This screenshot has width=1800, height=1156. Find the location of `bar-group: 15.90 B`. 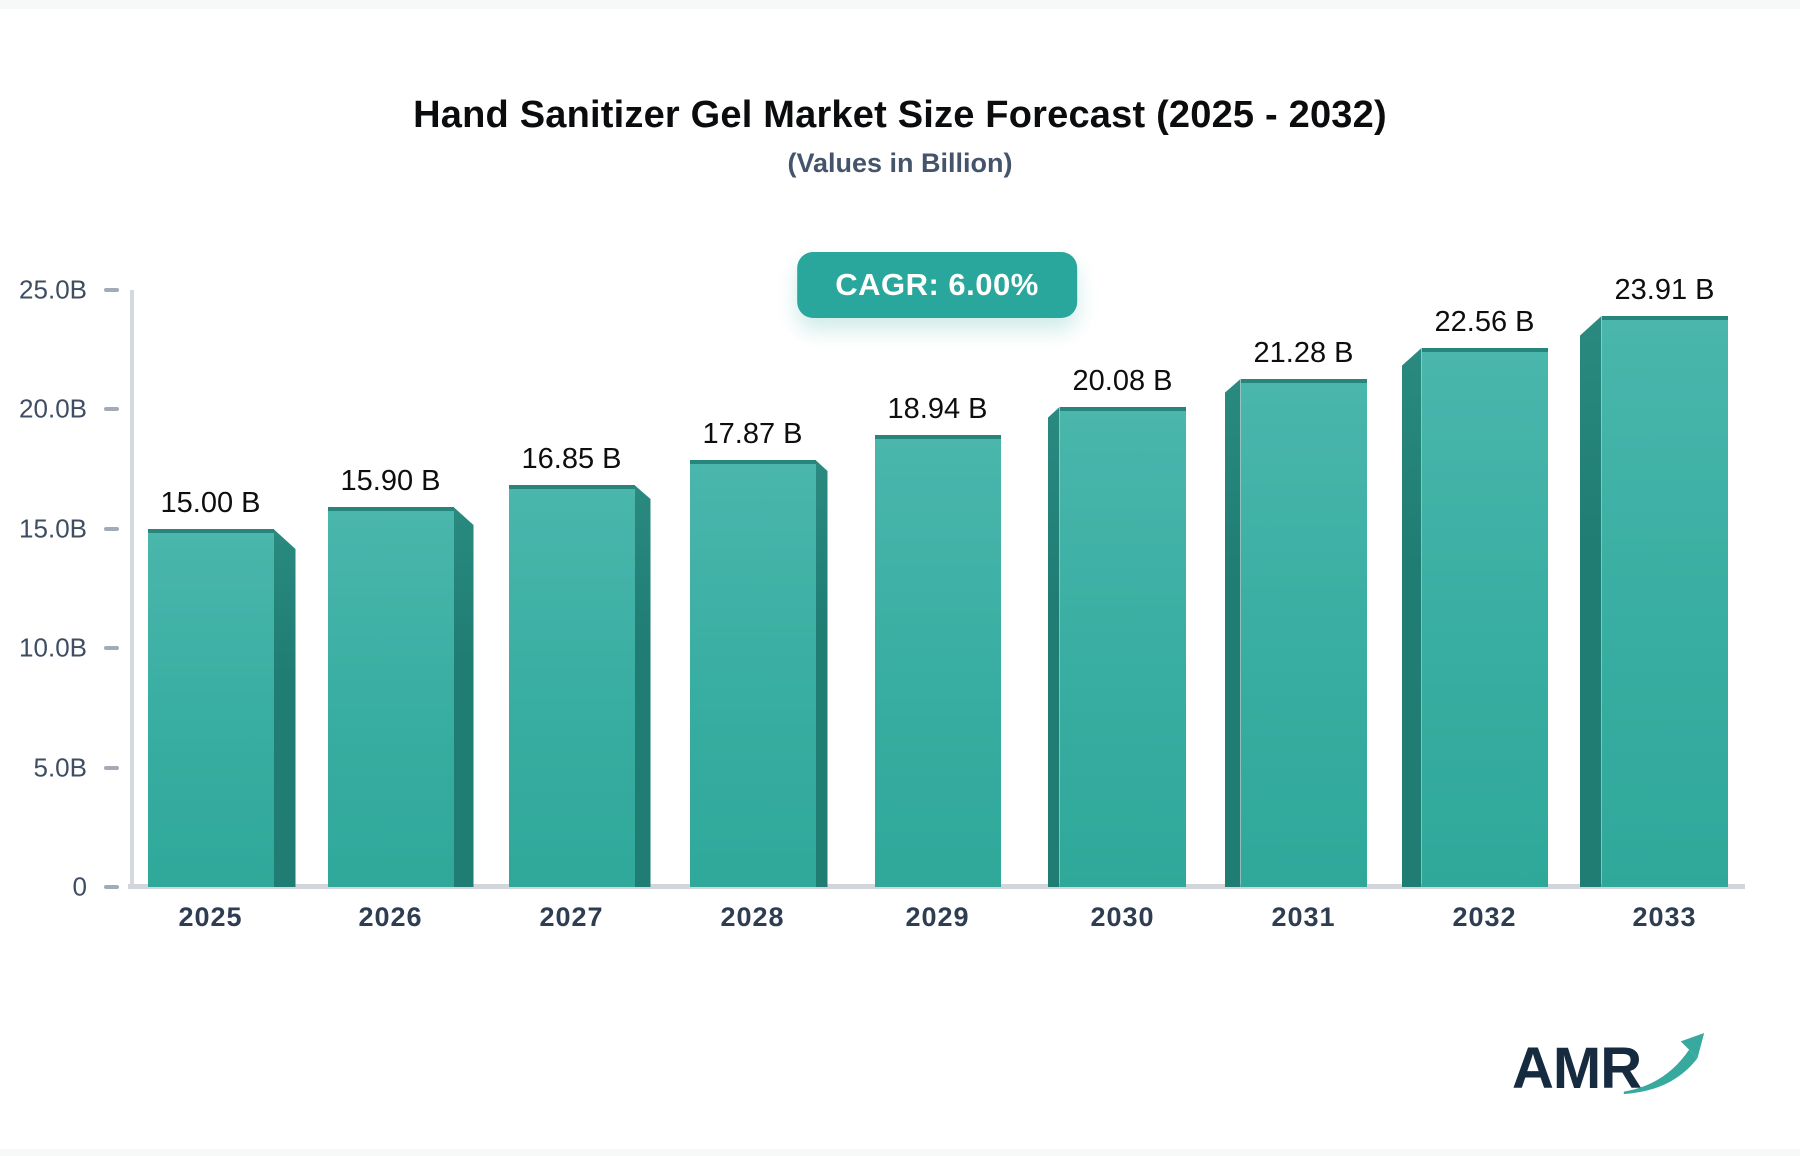

bar-group: 15.90 B is located at coordinates (400, 676).